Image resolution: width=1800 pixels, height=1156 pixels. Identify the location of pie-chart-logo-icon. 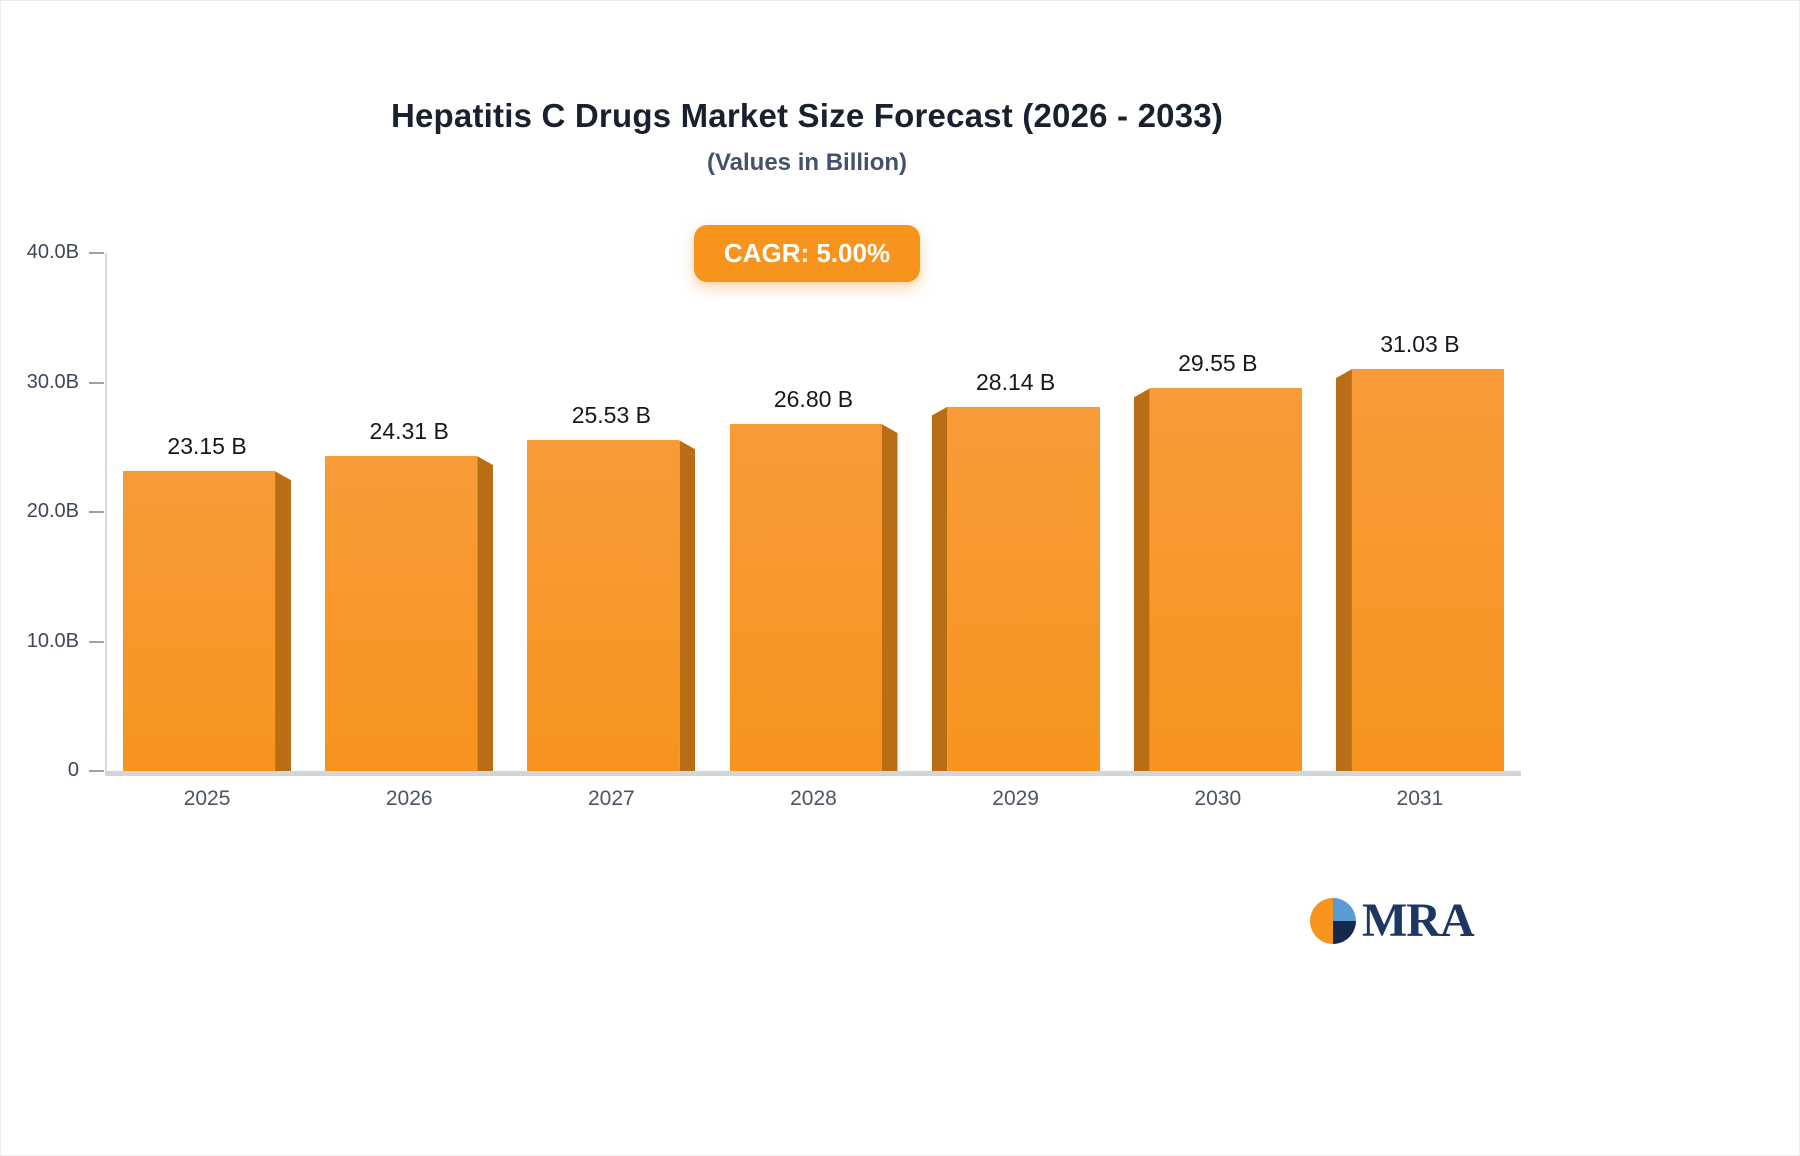
(1333, 921).